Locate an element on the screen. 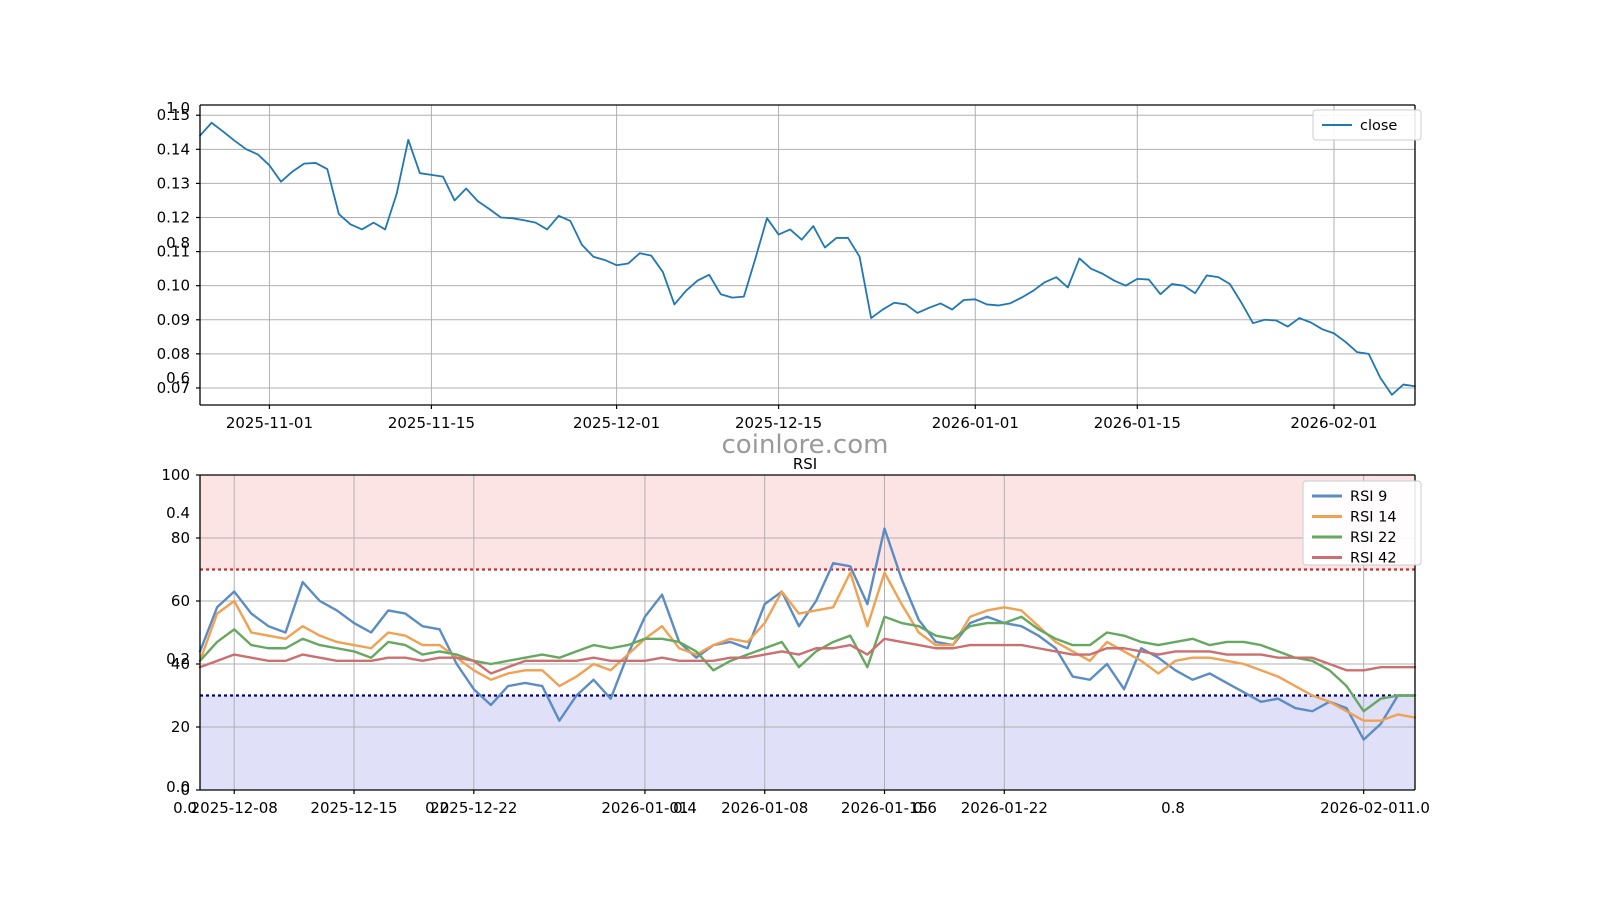  rsi-x-tick-1: 2025-12-15 is located at coordinates (353, 808).